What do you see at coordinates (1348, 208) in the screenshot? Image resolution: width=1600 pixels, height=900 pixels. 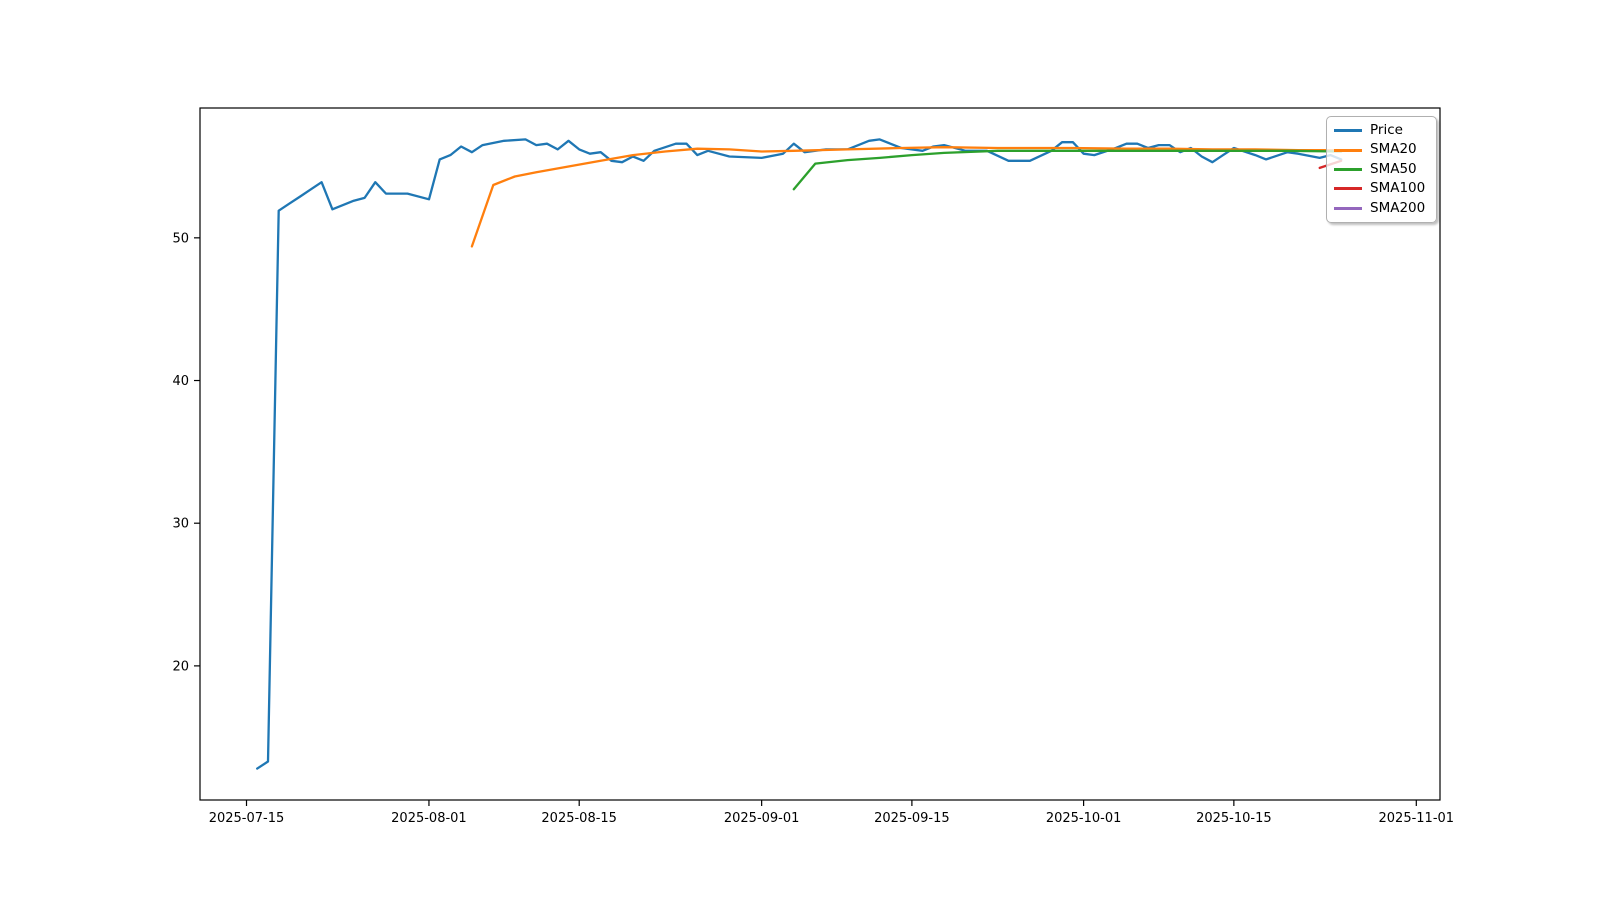 I see `legend-swatch-sma200` at bounding box center [1348, 208].